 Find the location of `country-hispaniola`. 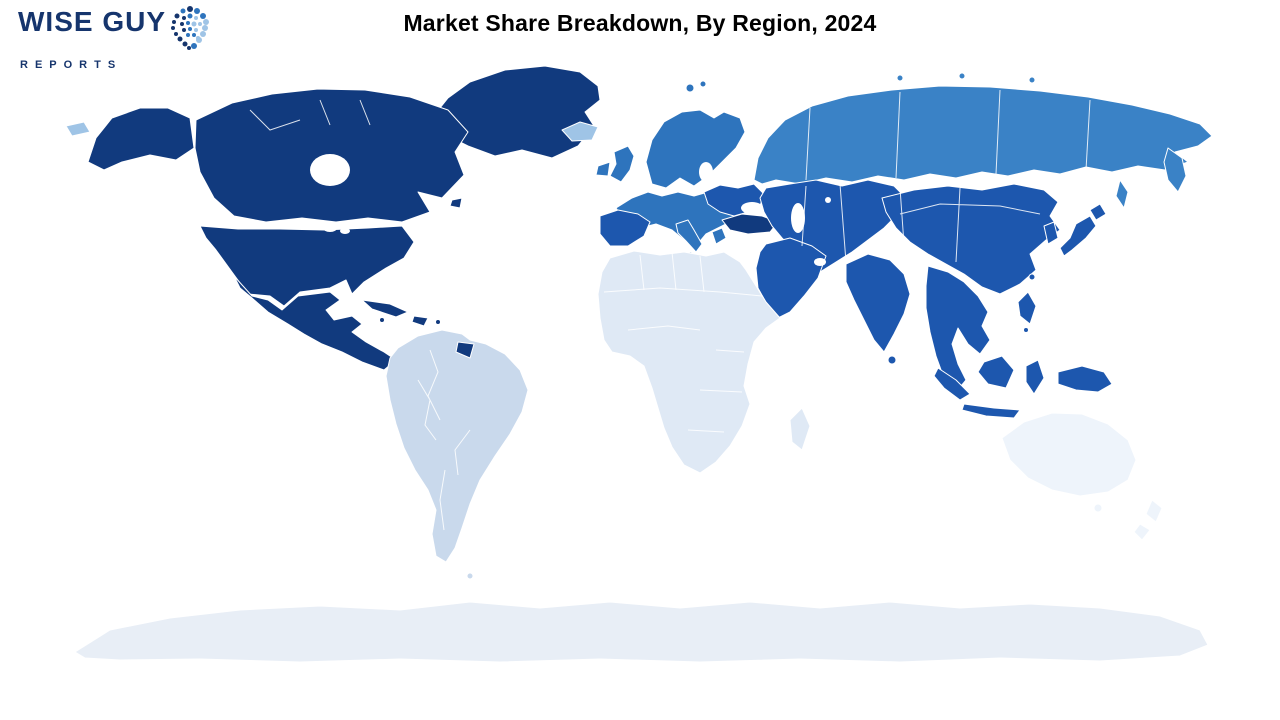

country-hispaniola is located at coordinates (420, 321).